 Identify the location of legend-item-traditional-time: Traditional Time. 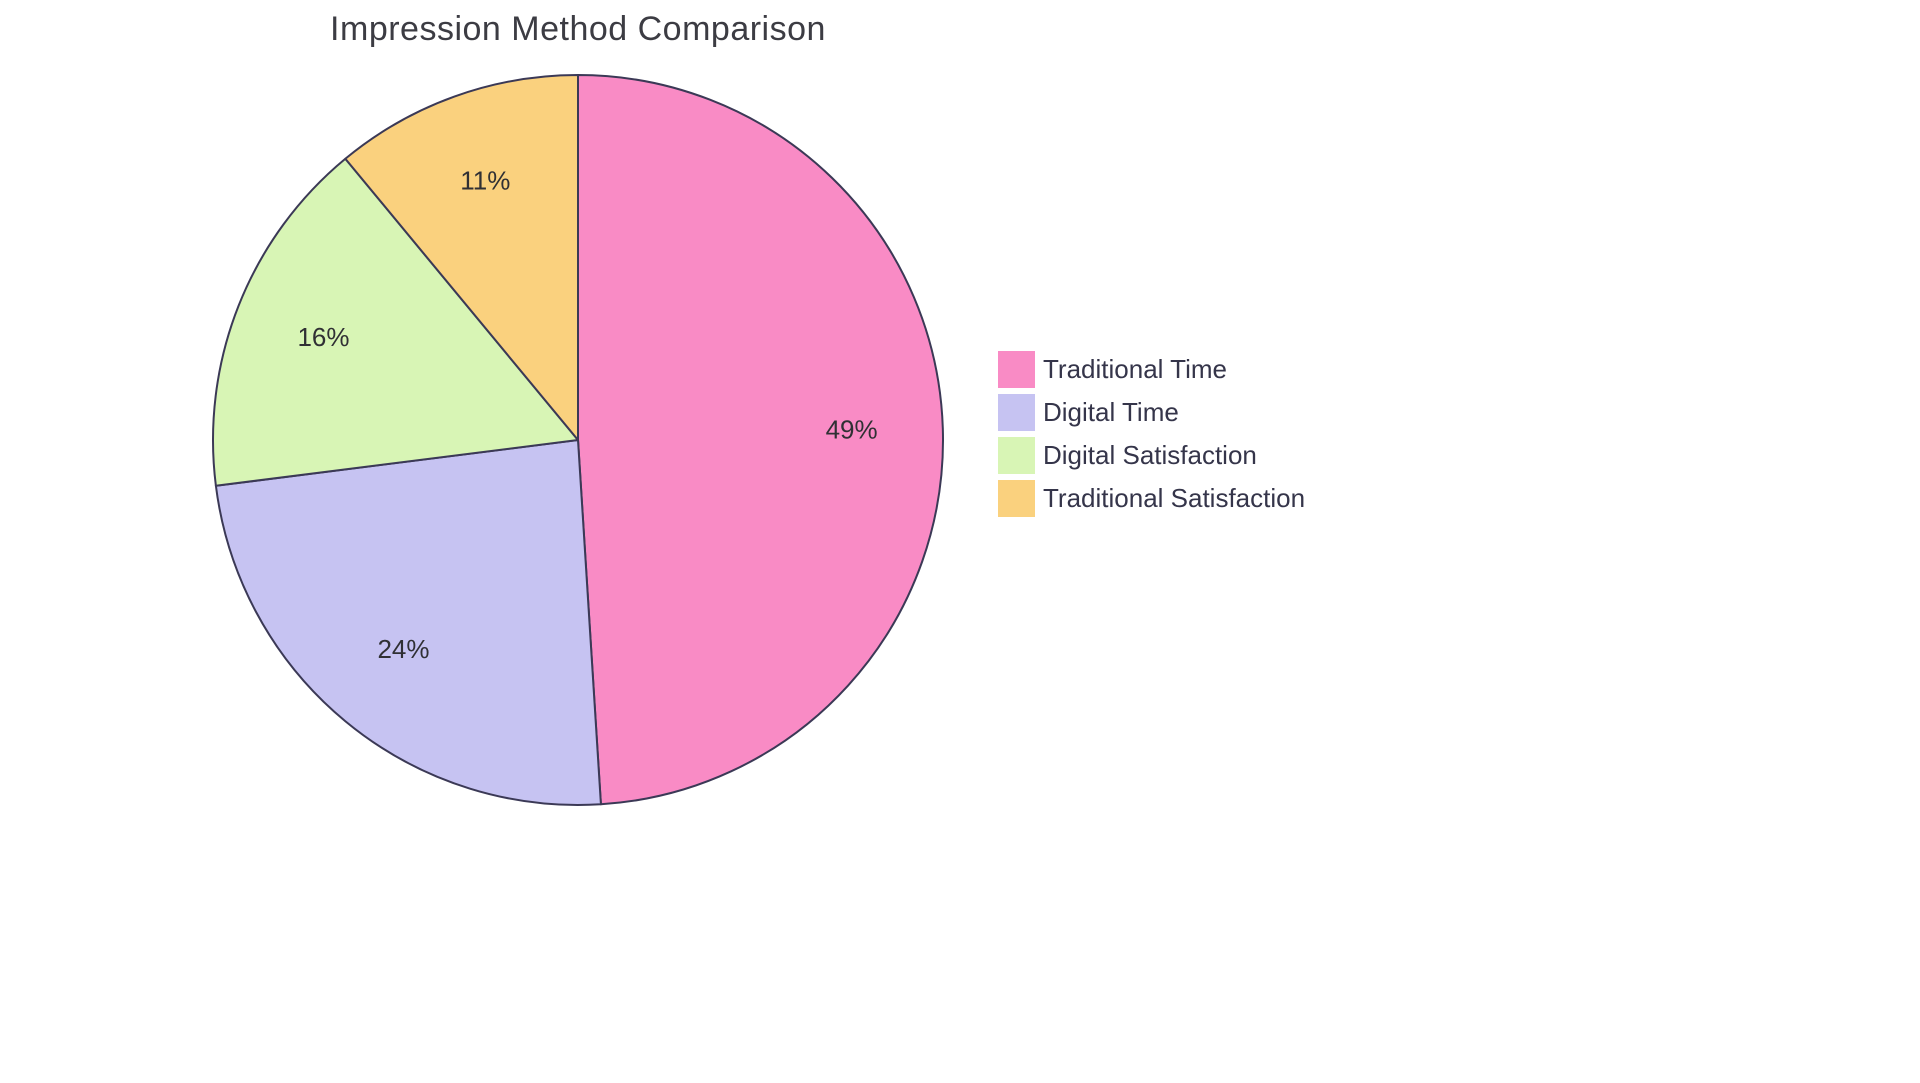
(1151, 369).